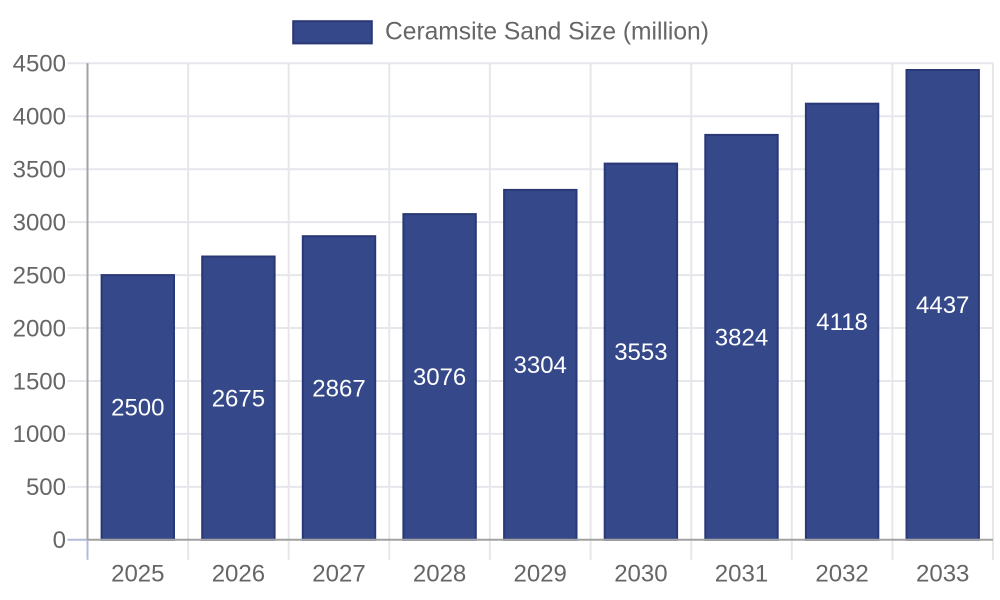 This screenshot has width=1000, height=600. Describe the element at coordinates (39, 222) in the screenshot. I see `svg-text: 3000` at that location.